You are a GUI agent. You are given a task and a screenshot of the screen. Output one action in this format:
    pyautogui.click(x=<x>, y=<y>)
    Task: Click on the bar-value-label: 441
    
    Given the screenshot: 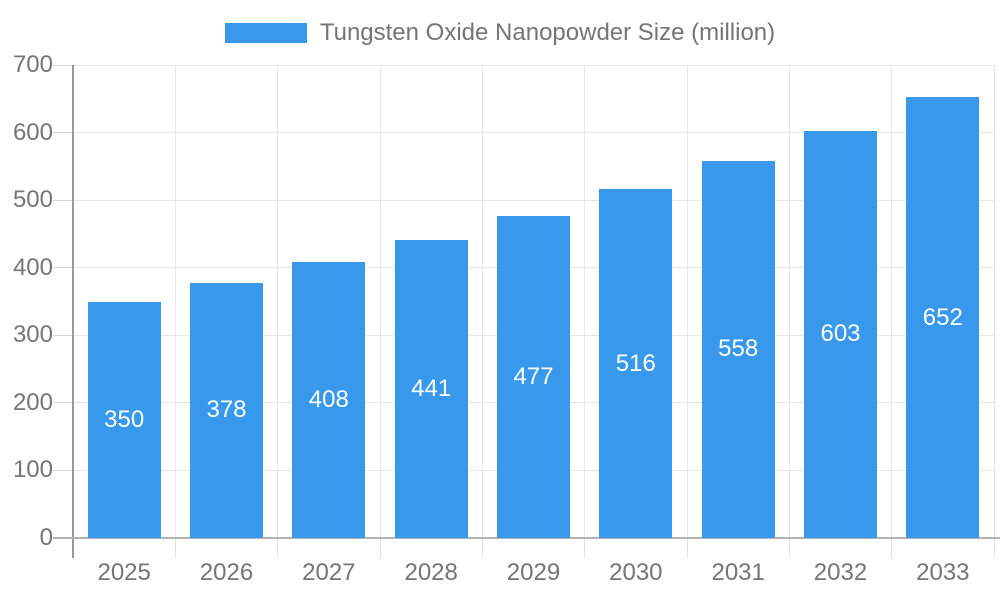 What is the action you would take?
    pyautogui.click(x=431, y=388)
    